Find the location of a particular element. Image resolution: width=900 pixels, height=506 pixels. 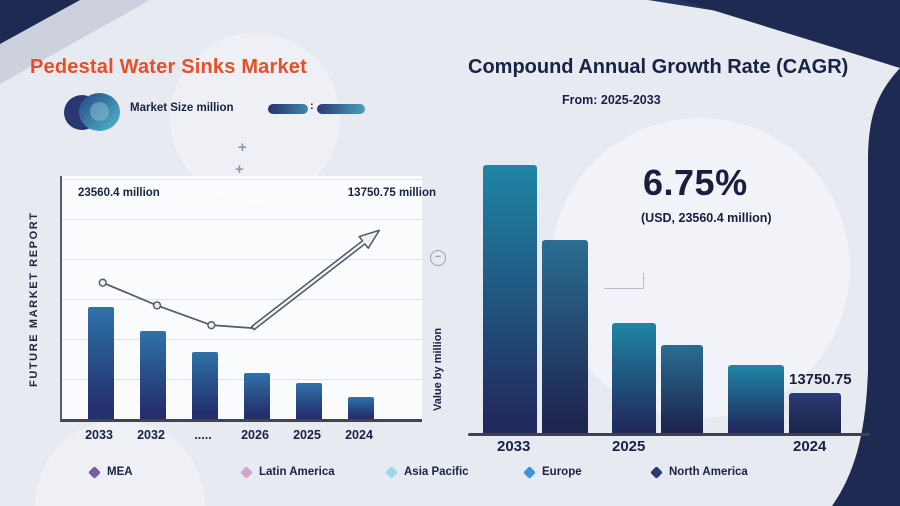

growth-arrow-icon is located at coordinates (315, 280).